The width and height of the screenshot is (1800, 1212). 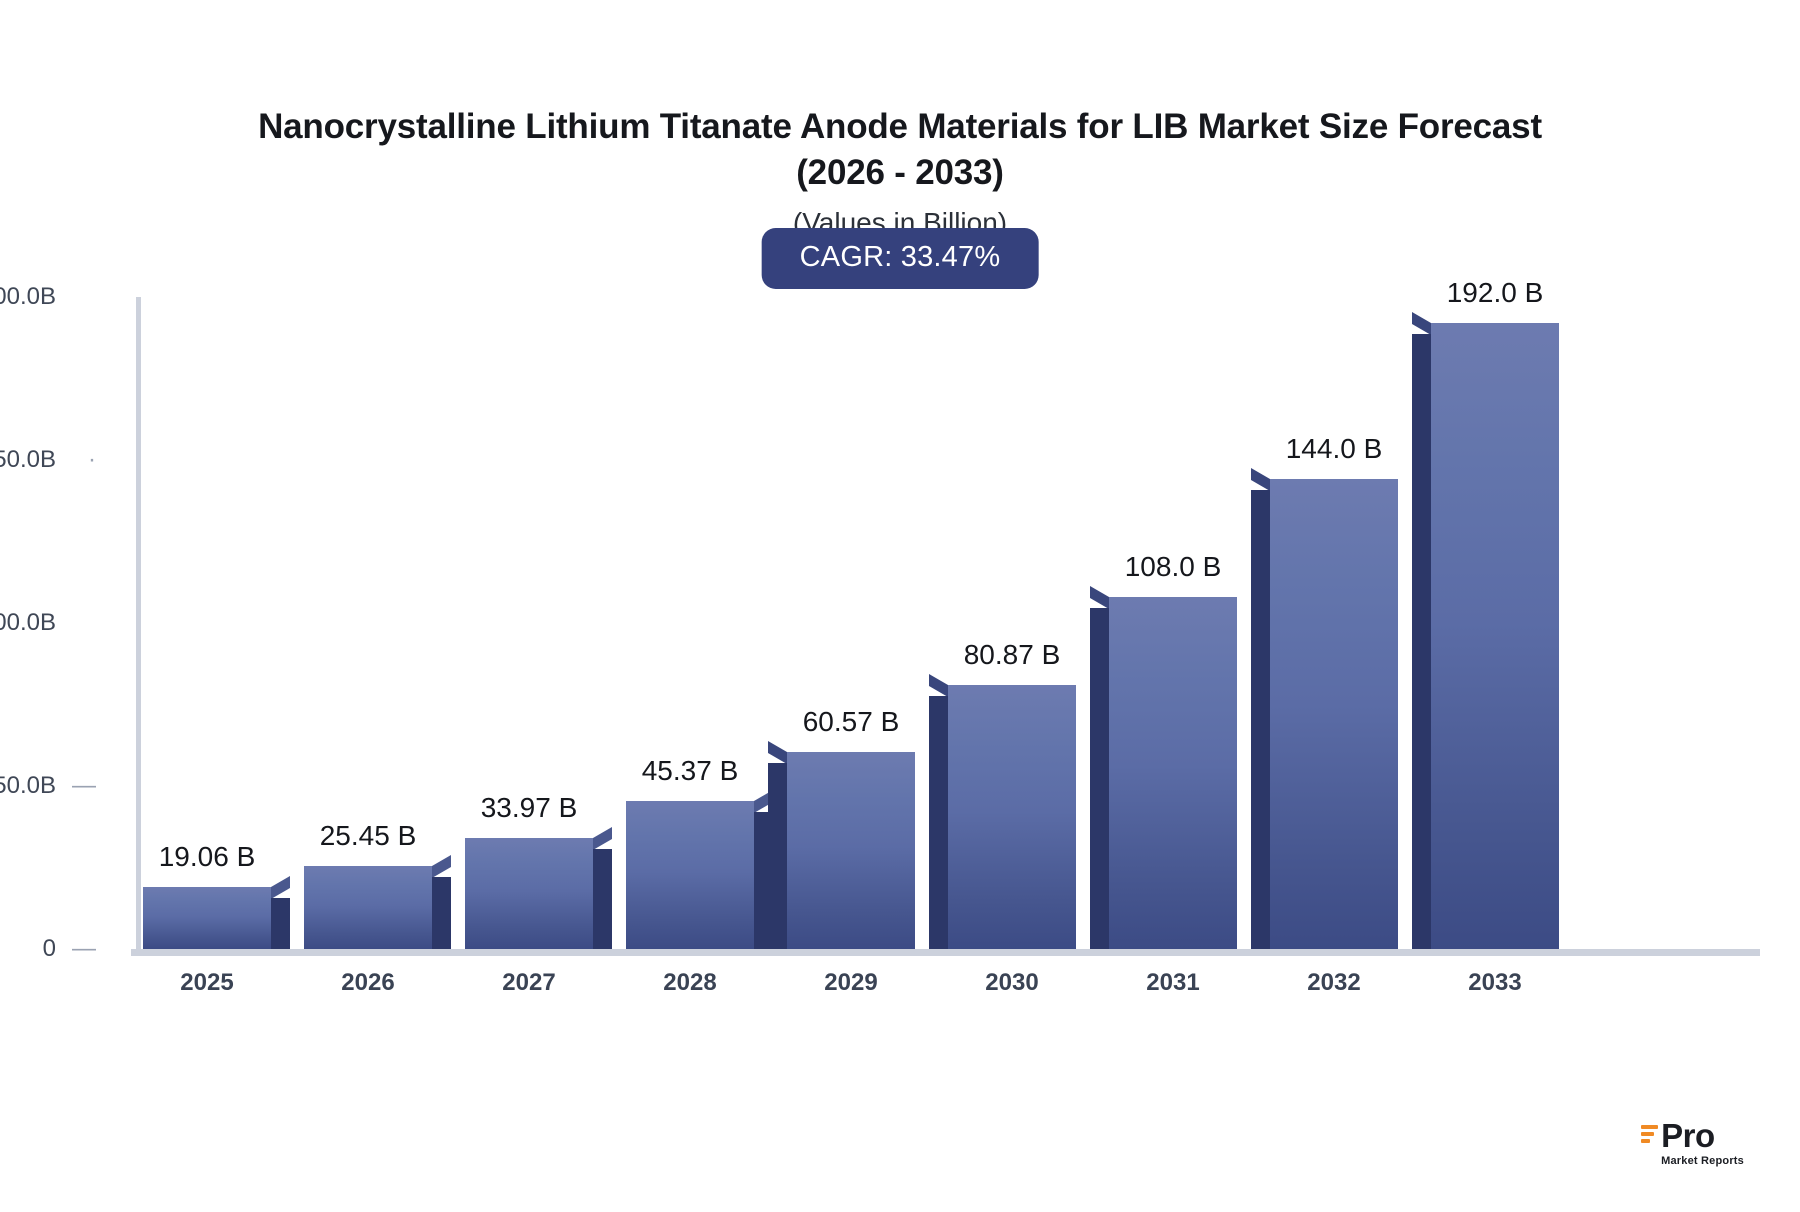 I want to click on y-axis-tick-0: 0—, so click(x=48, y=949).